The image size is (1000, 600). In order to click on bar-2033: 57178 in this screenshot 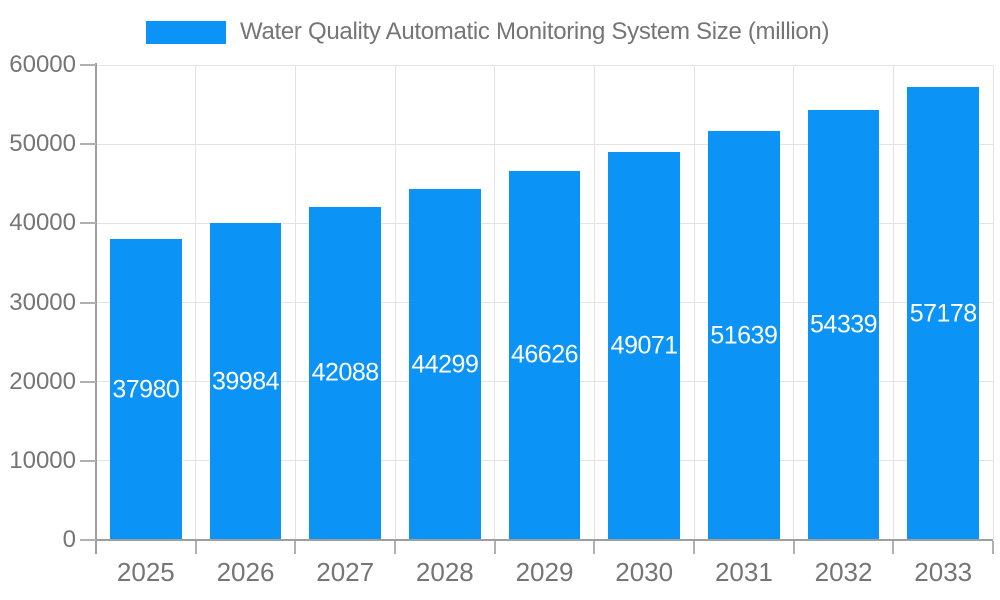, I will do `click(943, 313)`.